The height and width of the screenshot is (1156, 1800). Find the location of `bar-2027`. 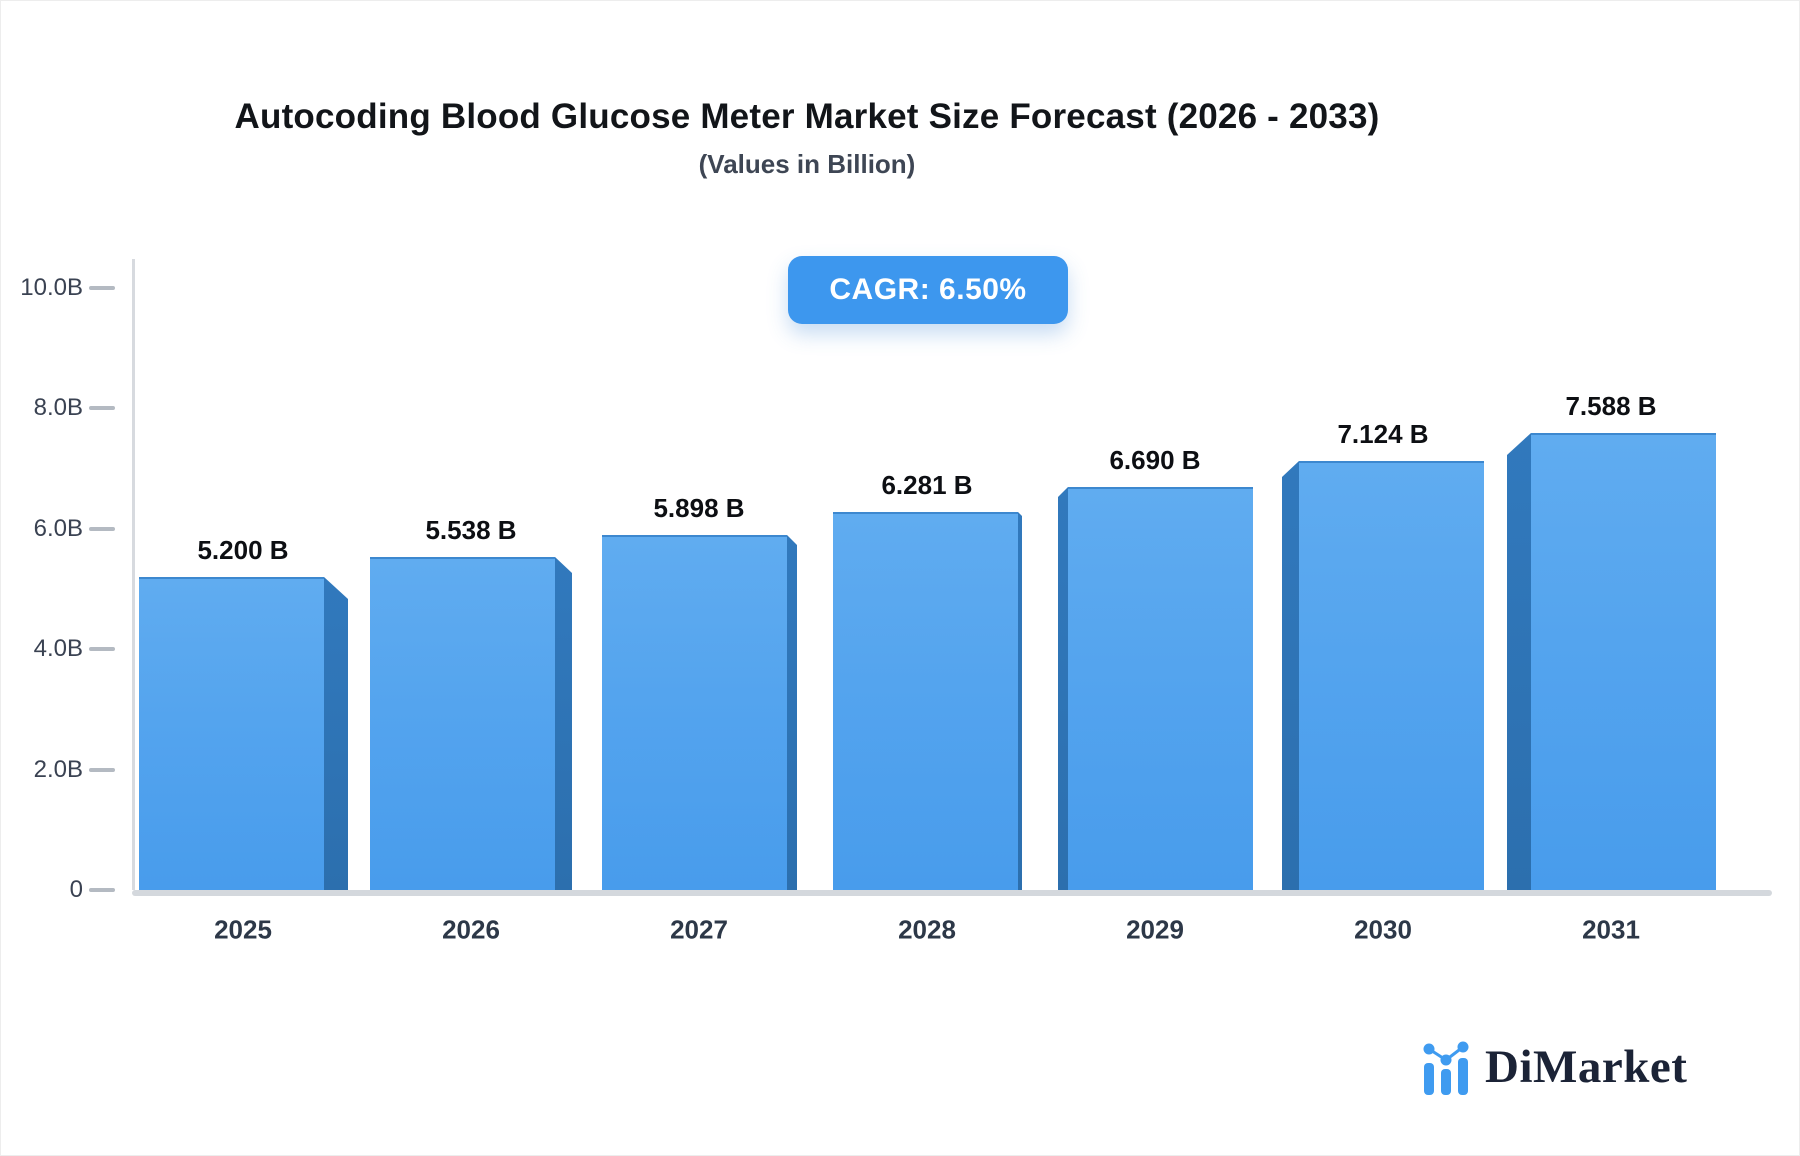

bar-2027 is located at coordinates (699, 712).